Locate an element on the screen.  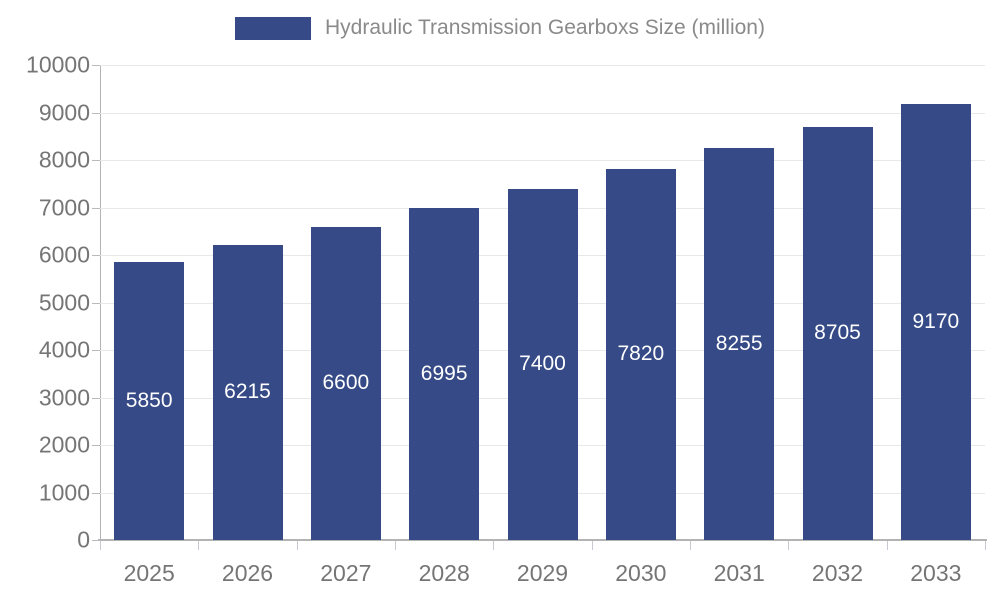
y-tick-label: 9000 is located at coordinates (64, 112).